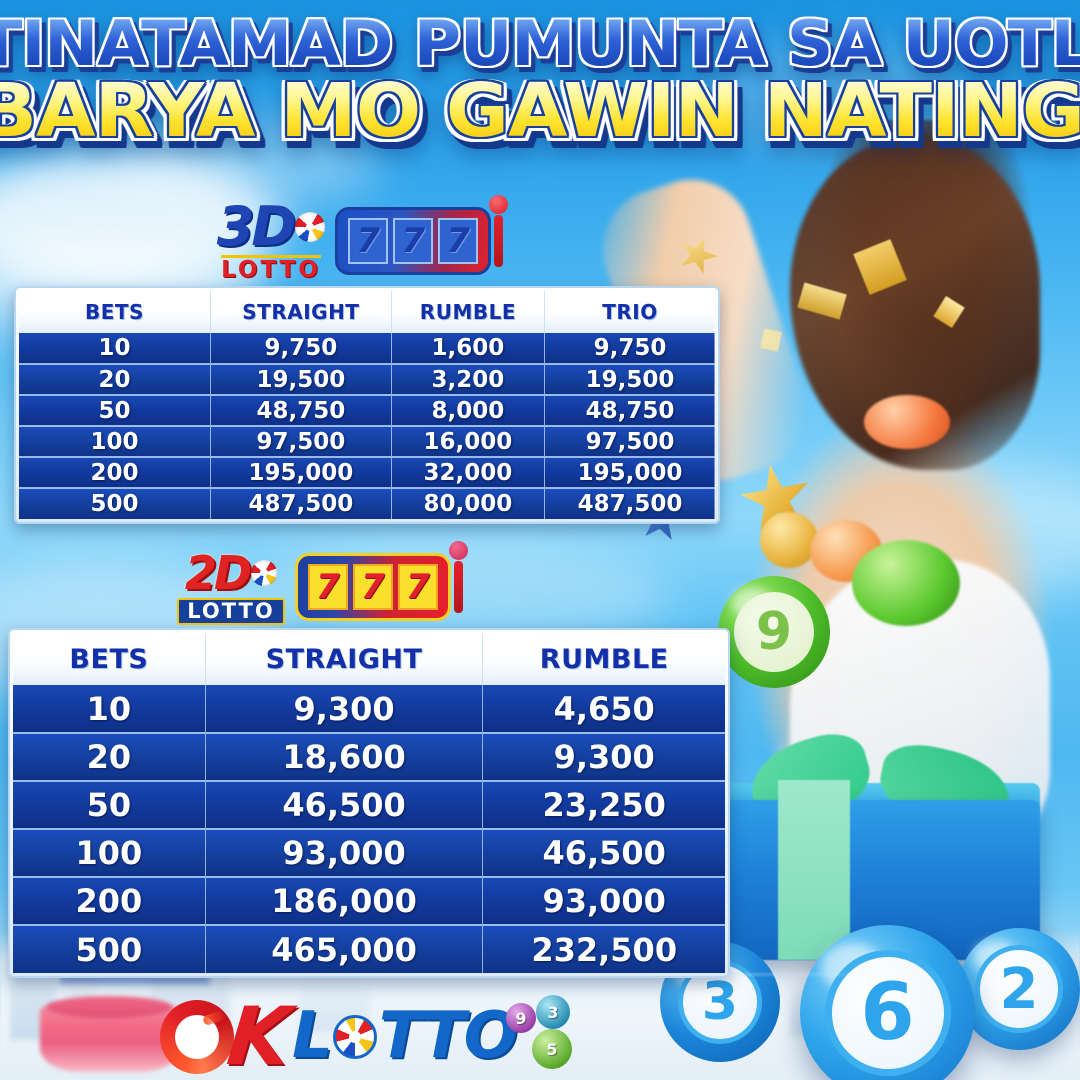 The height and width of the screenshot is (1080, 1080). What do you see at coordinates (344, 805) in the screenshot?
I see `cell-straight: 46,500` at bounding box center [344, 805].